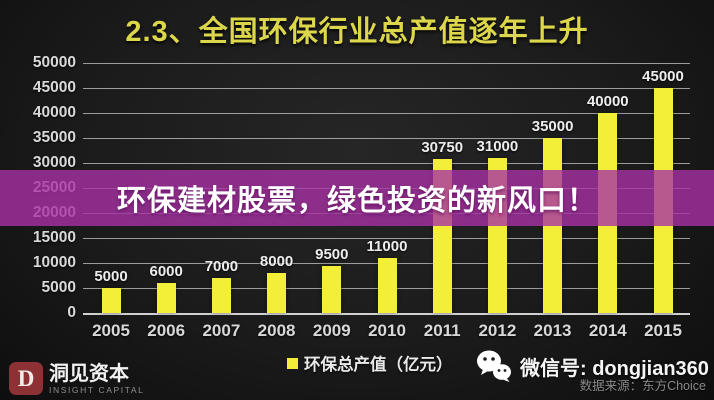  Describe the element at coordinates (497, 330) in the screenshot. I see `x-tick-label: 2012` at that location.